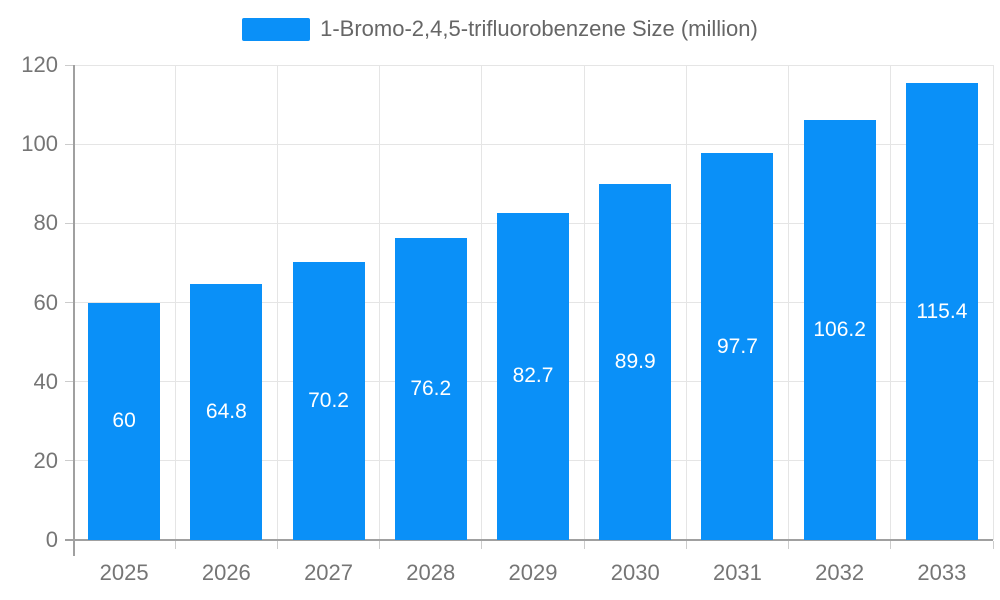  What do you see at coordinates (39, 144) in the screenshot?
I see `y-axis-label-100: 100` at bounding box center [39, 144].